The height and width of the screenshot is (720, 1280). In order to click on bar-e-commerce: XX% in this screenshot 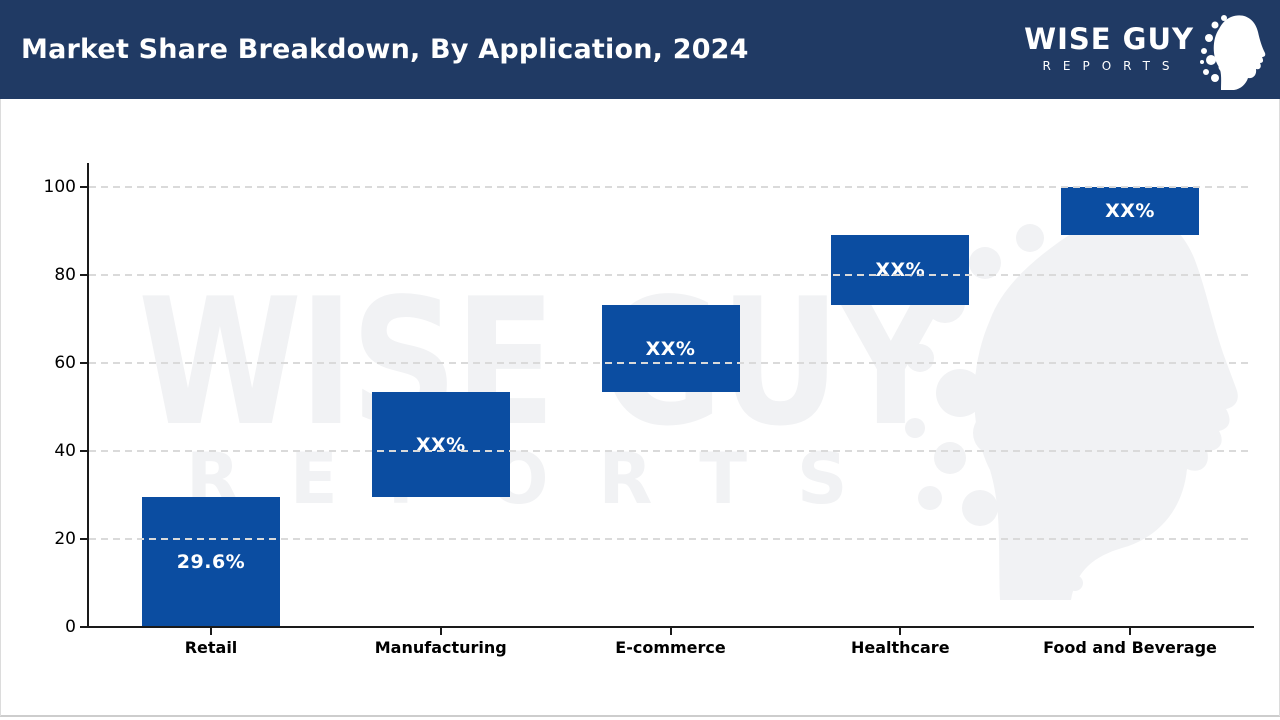, I will do `click(670, 348)`.